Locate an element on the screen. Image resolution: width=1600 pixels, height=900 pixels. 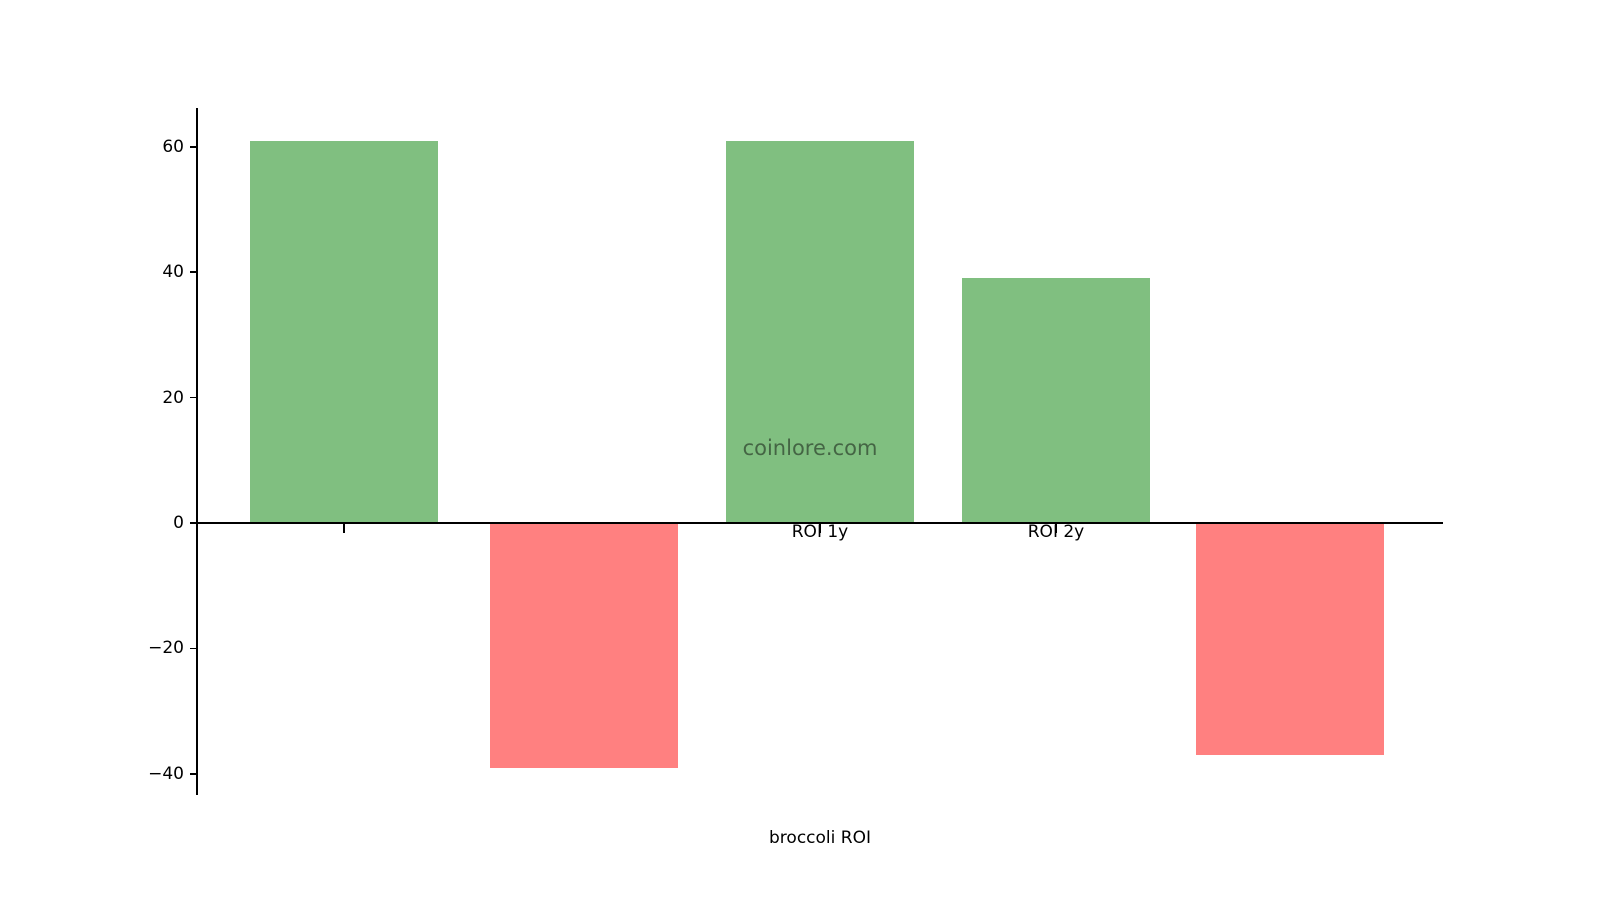
y-tick-label: −40 is located at coordinates (166, 773).